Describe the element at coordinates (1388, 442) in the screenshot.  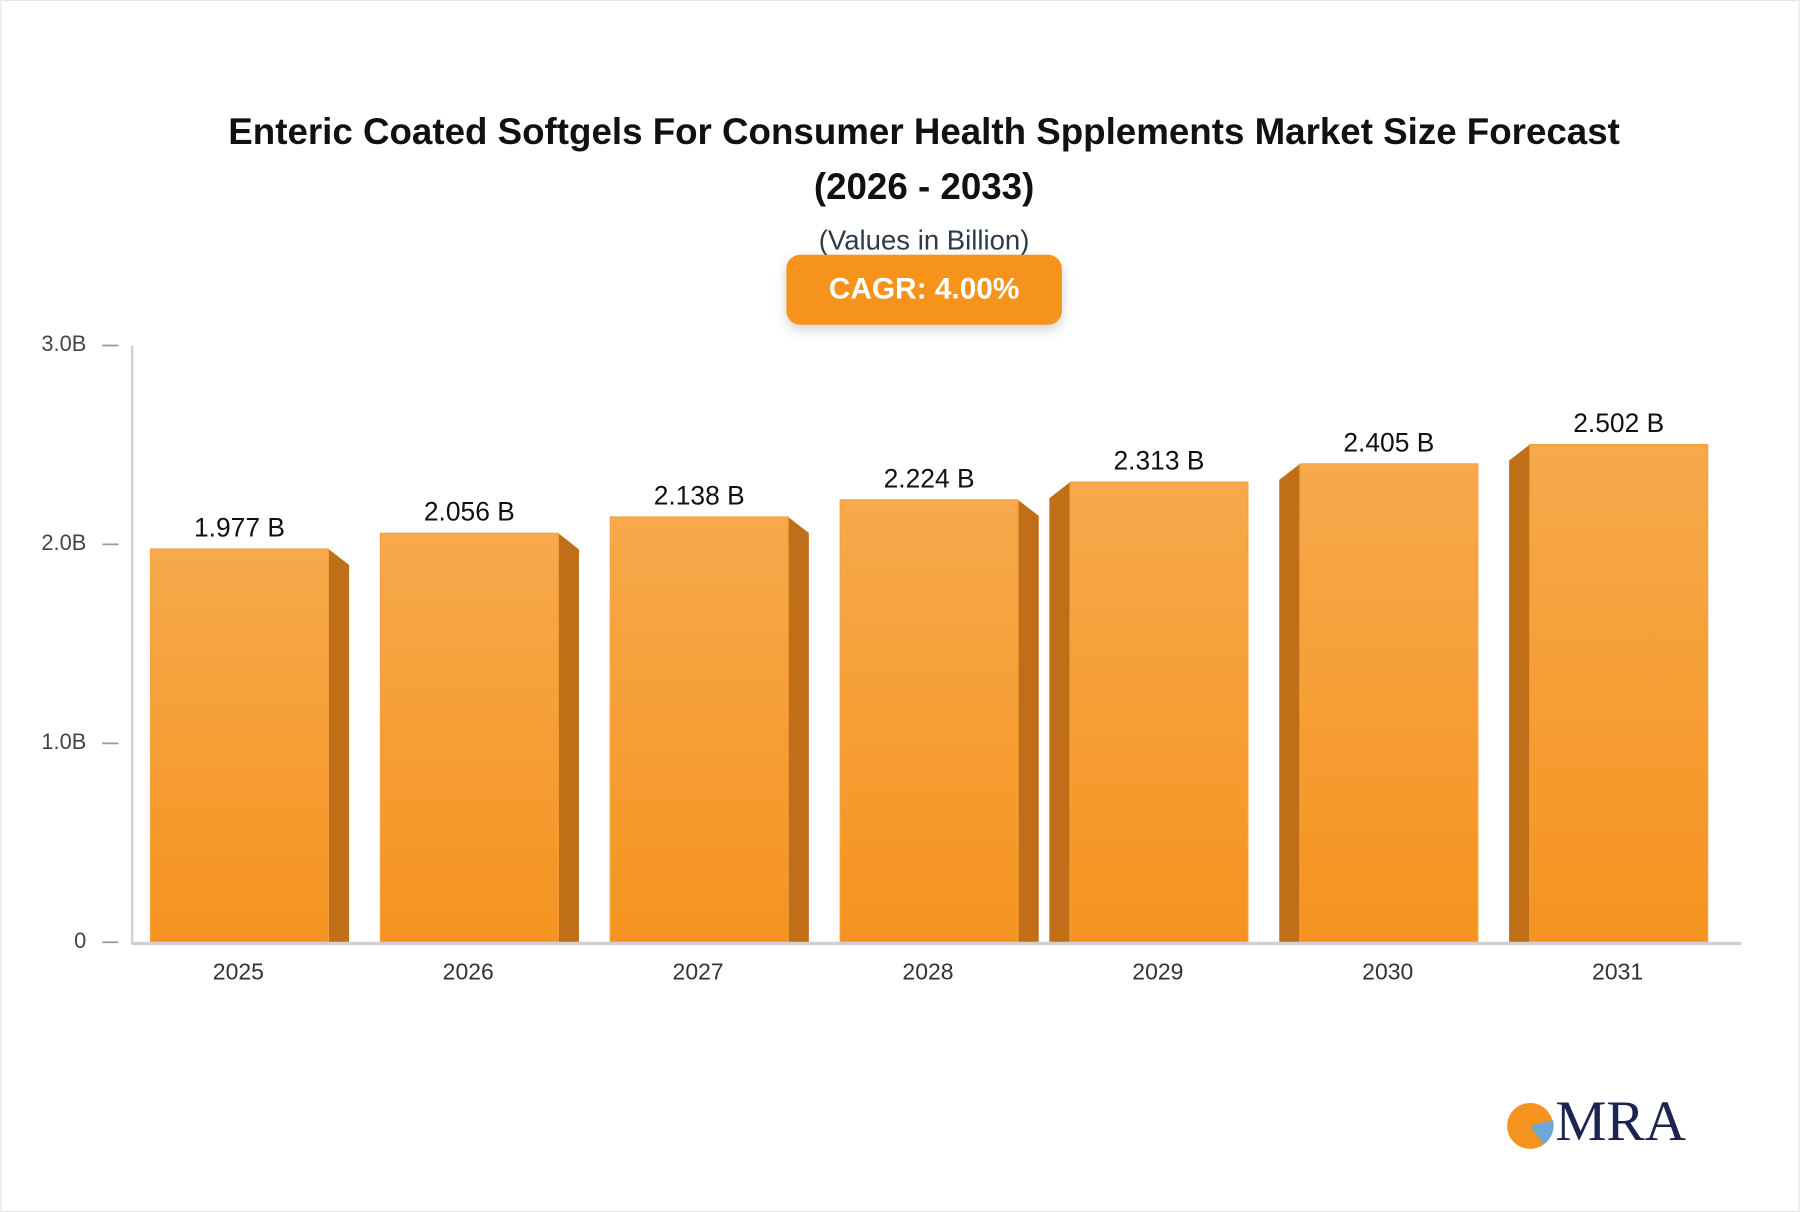
I see `value-label: 2.405 B` at that location.